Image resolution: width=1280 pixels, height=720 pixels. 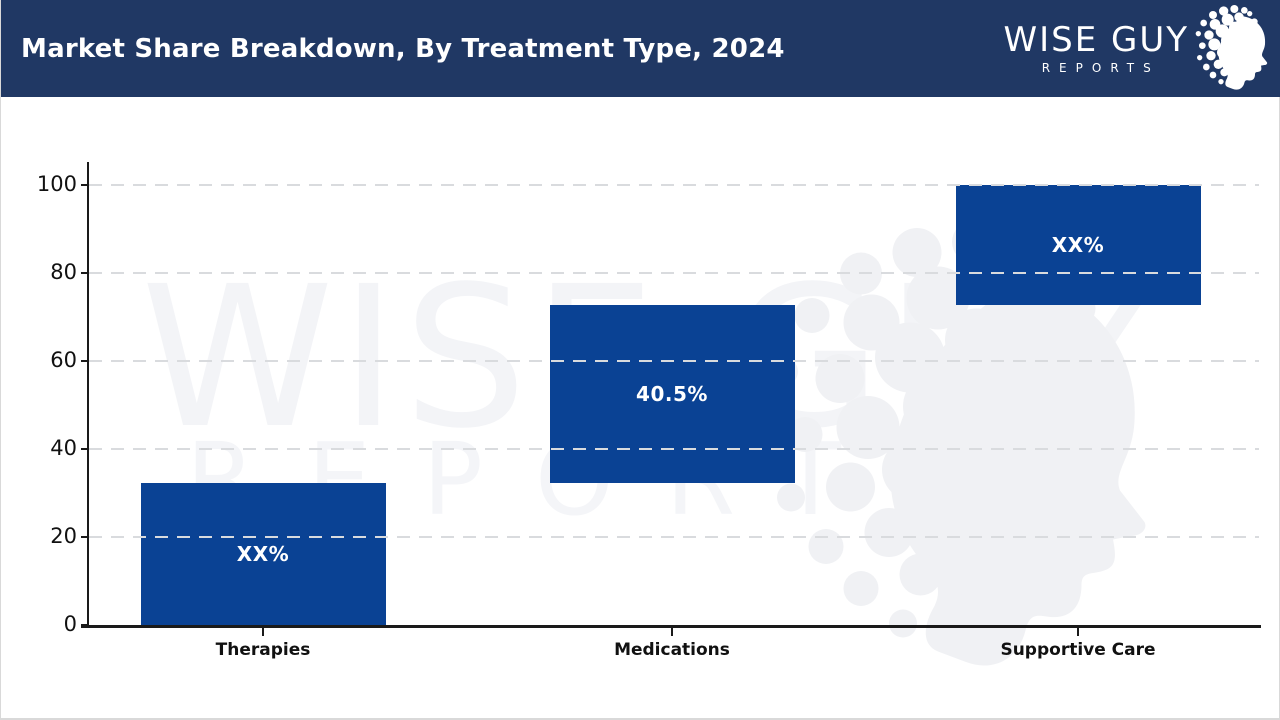 What do you see at coordinates (63, 536) in the screenshot?
I see `y-axis-tick-label-20: 20` at bounding box center [63, 536].